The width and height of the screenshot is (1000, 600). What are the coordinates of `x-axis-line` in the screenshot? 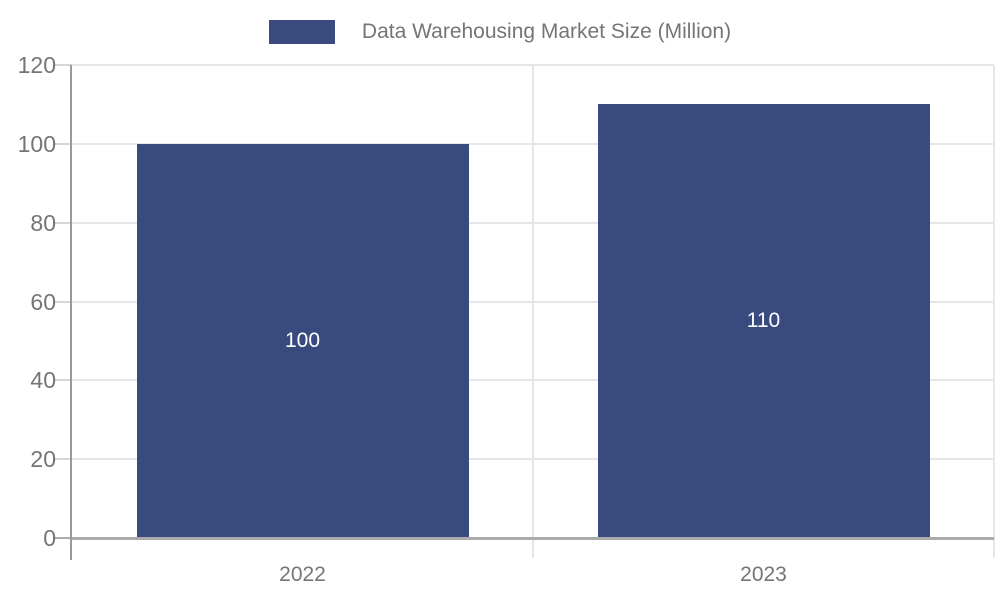 It's located at (533, 538).